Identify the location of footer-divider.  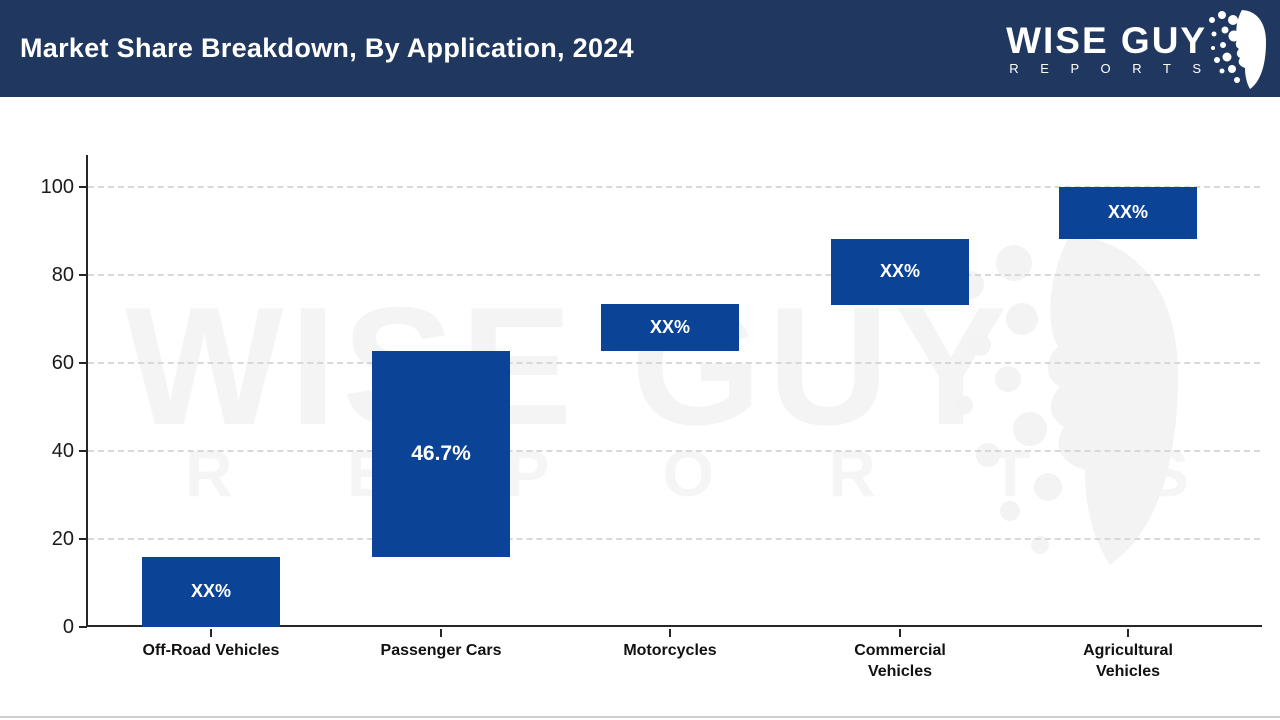
(640, 717).